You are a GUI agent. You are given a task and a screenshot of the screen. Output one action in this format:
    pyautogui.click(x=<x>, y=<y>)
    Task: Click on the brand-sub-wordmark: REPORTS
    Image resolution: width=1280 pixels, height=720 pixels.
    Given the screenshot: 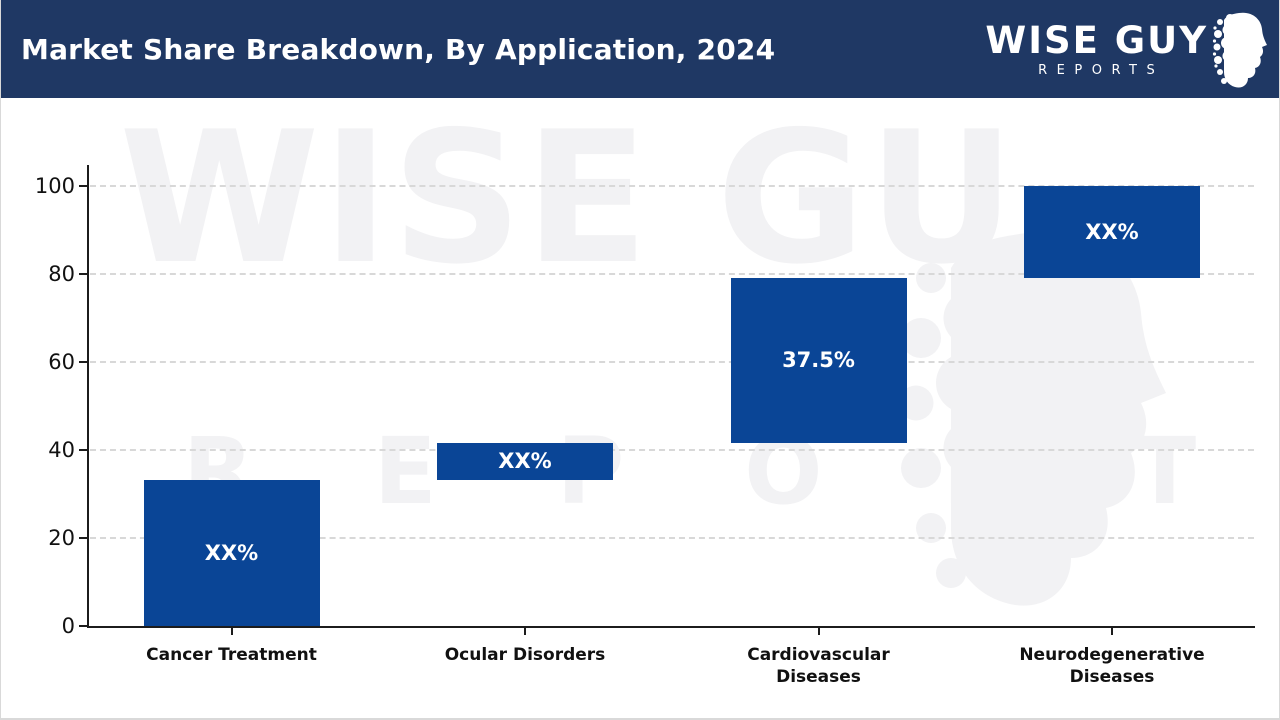 What is the action you would take?
    pyautogui.click(x=1101, y=70)
    